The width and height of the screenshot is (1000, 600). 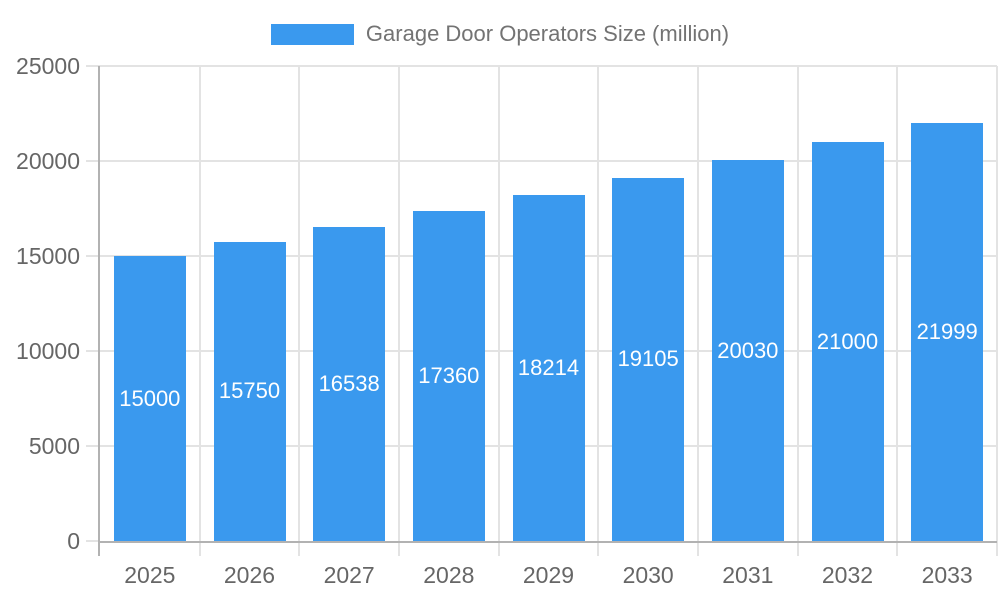 What do you see at coordinates (547, 542) in the screenshot?
I see `x-axis-line` at bounding box center [547, 542].